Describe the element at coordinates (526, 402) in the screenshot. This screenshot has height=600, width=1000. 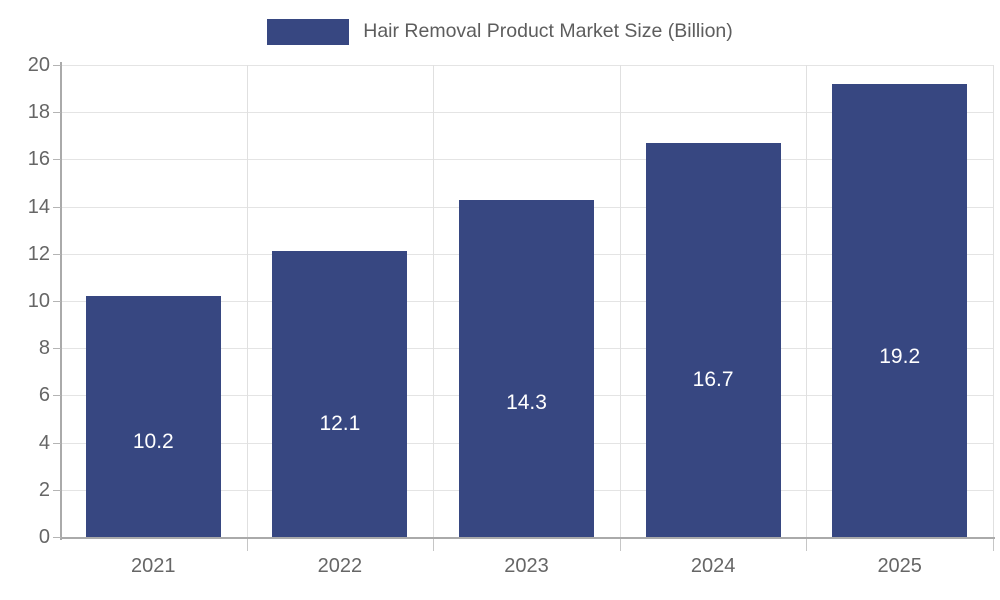
I see `bar-value-label: 14.3` at that location.